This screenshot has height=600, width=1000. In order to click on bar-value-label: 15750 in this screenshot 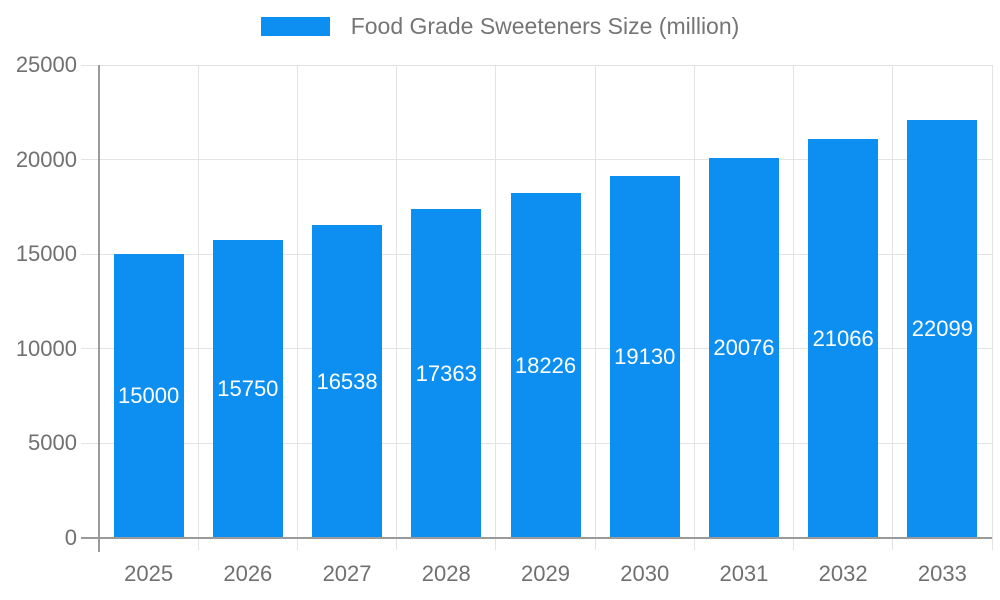, I will do `click(248, 388)`.